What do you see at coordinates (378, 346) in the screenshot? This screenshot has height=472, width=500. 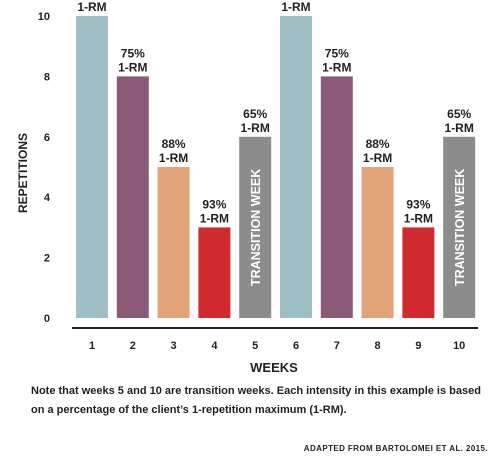 I see `x-tick-label: 8` at bounding box center [378, 346].